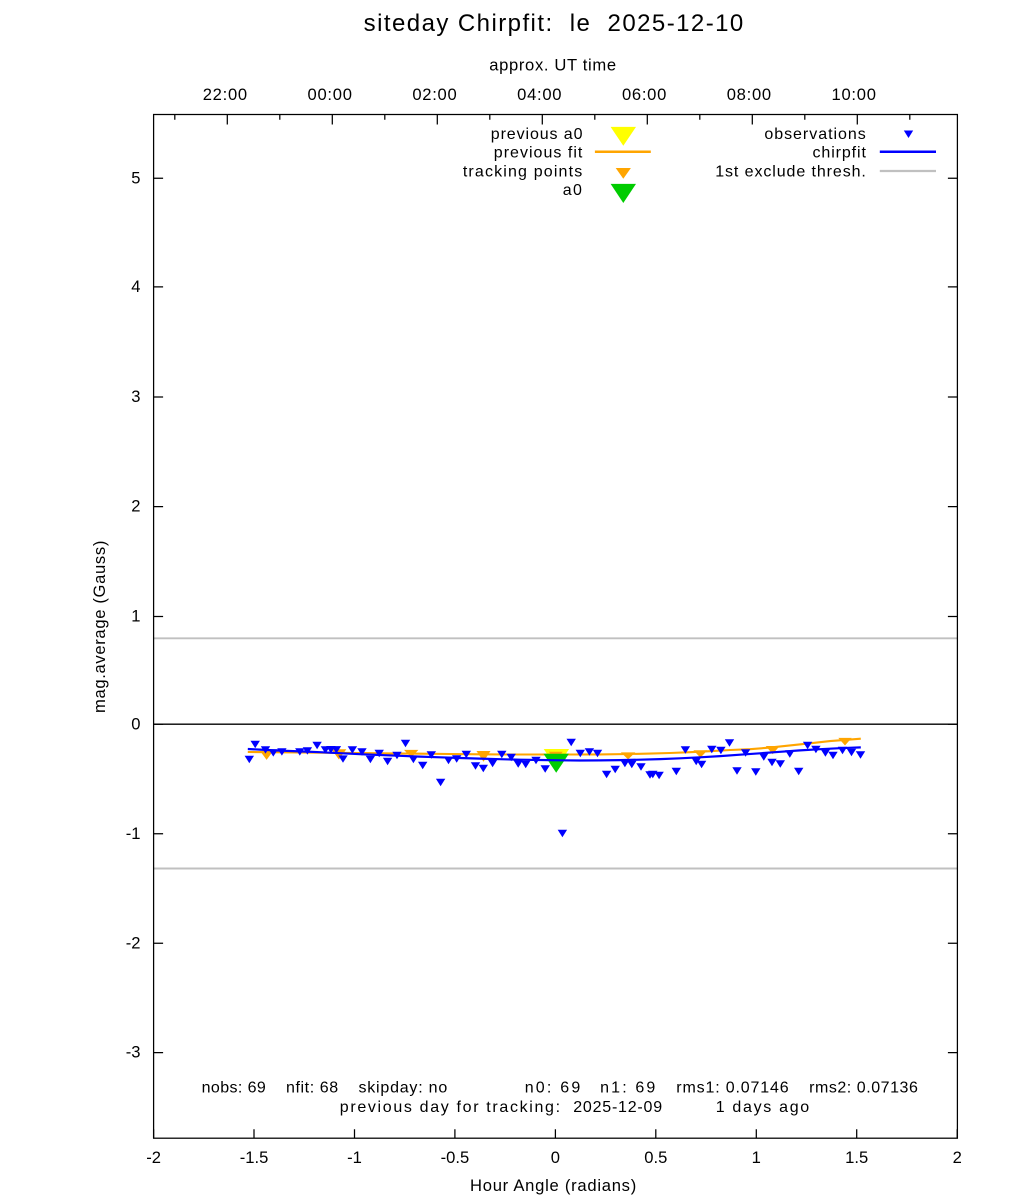 The image size is (1024, 1200). What do you see at coordinates (234, 1087) in the screenshot?
I see `svg-text: nobs: 69` at bounding box center [234, 1087].